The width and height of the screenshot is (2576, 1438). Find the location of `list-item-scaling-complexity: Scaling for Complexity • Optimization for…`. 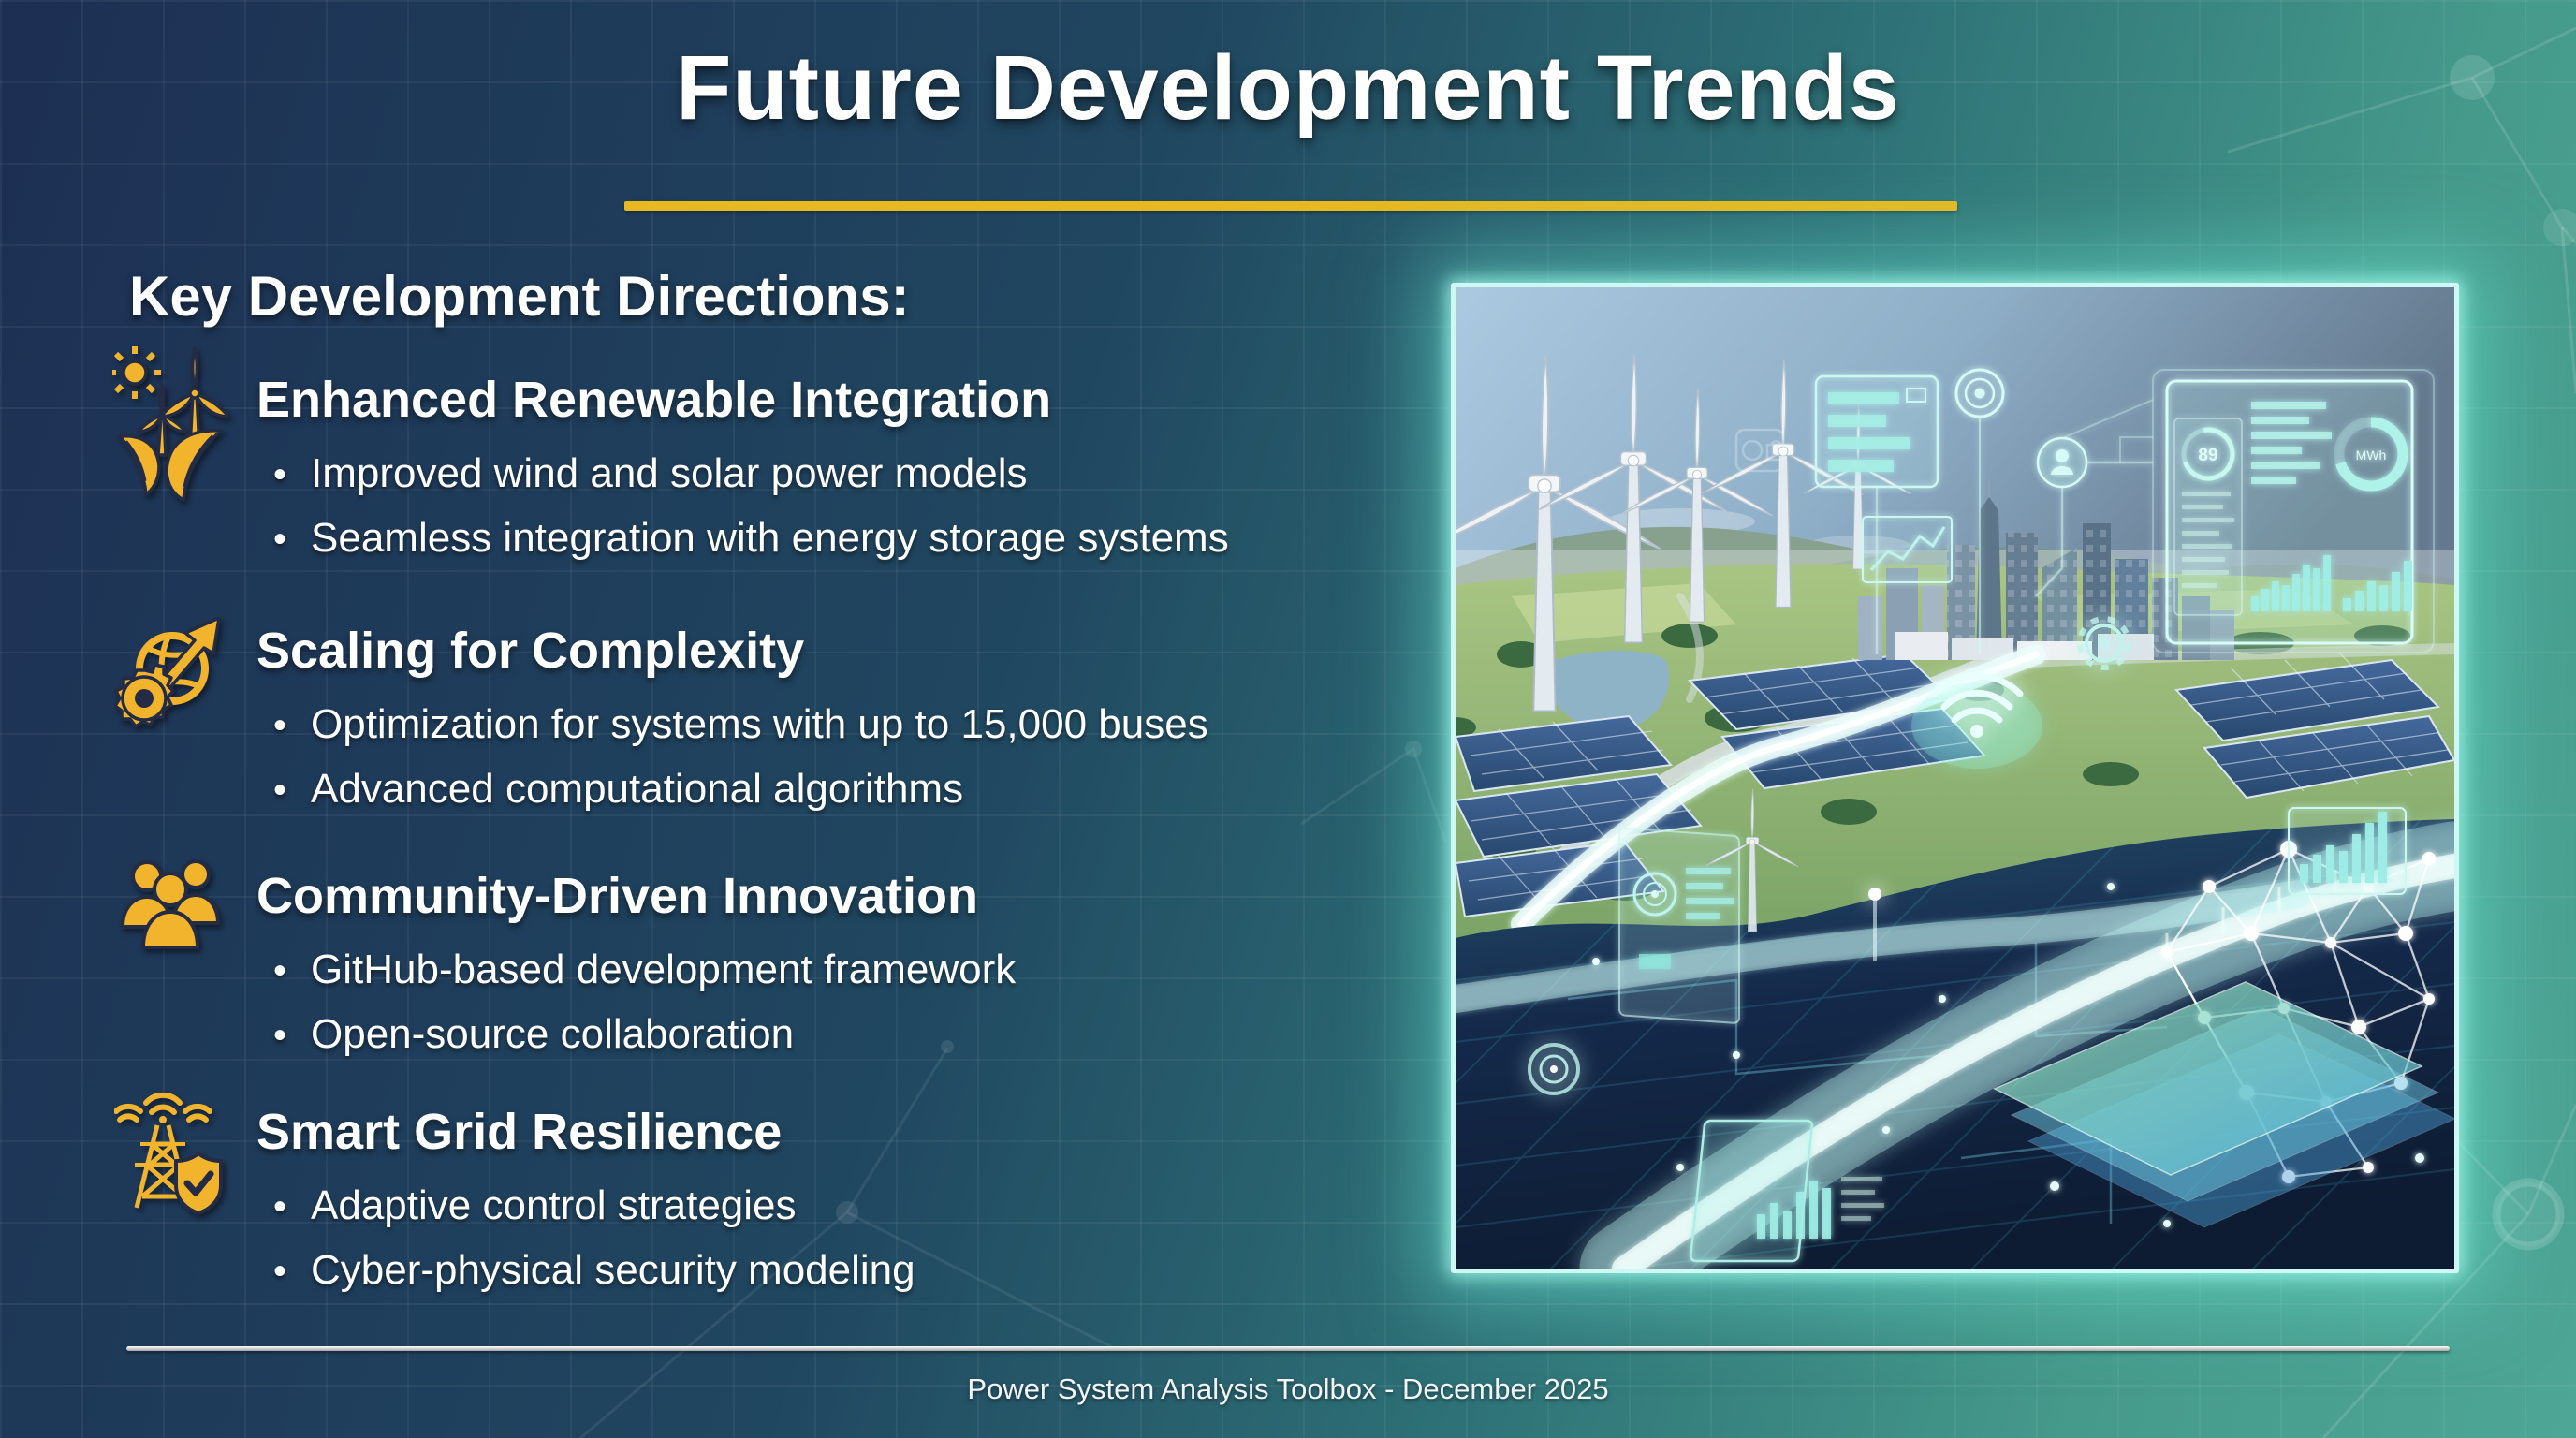

list-item-scaling-complexity: Scaling for Complexity • Optimization for… is located at coordinates (659, 708).